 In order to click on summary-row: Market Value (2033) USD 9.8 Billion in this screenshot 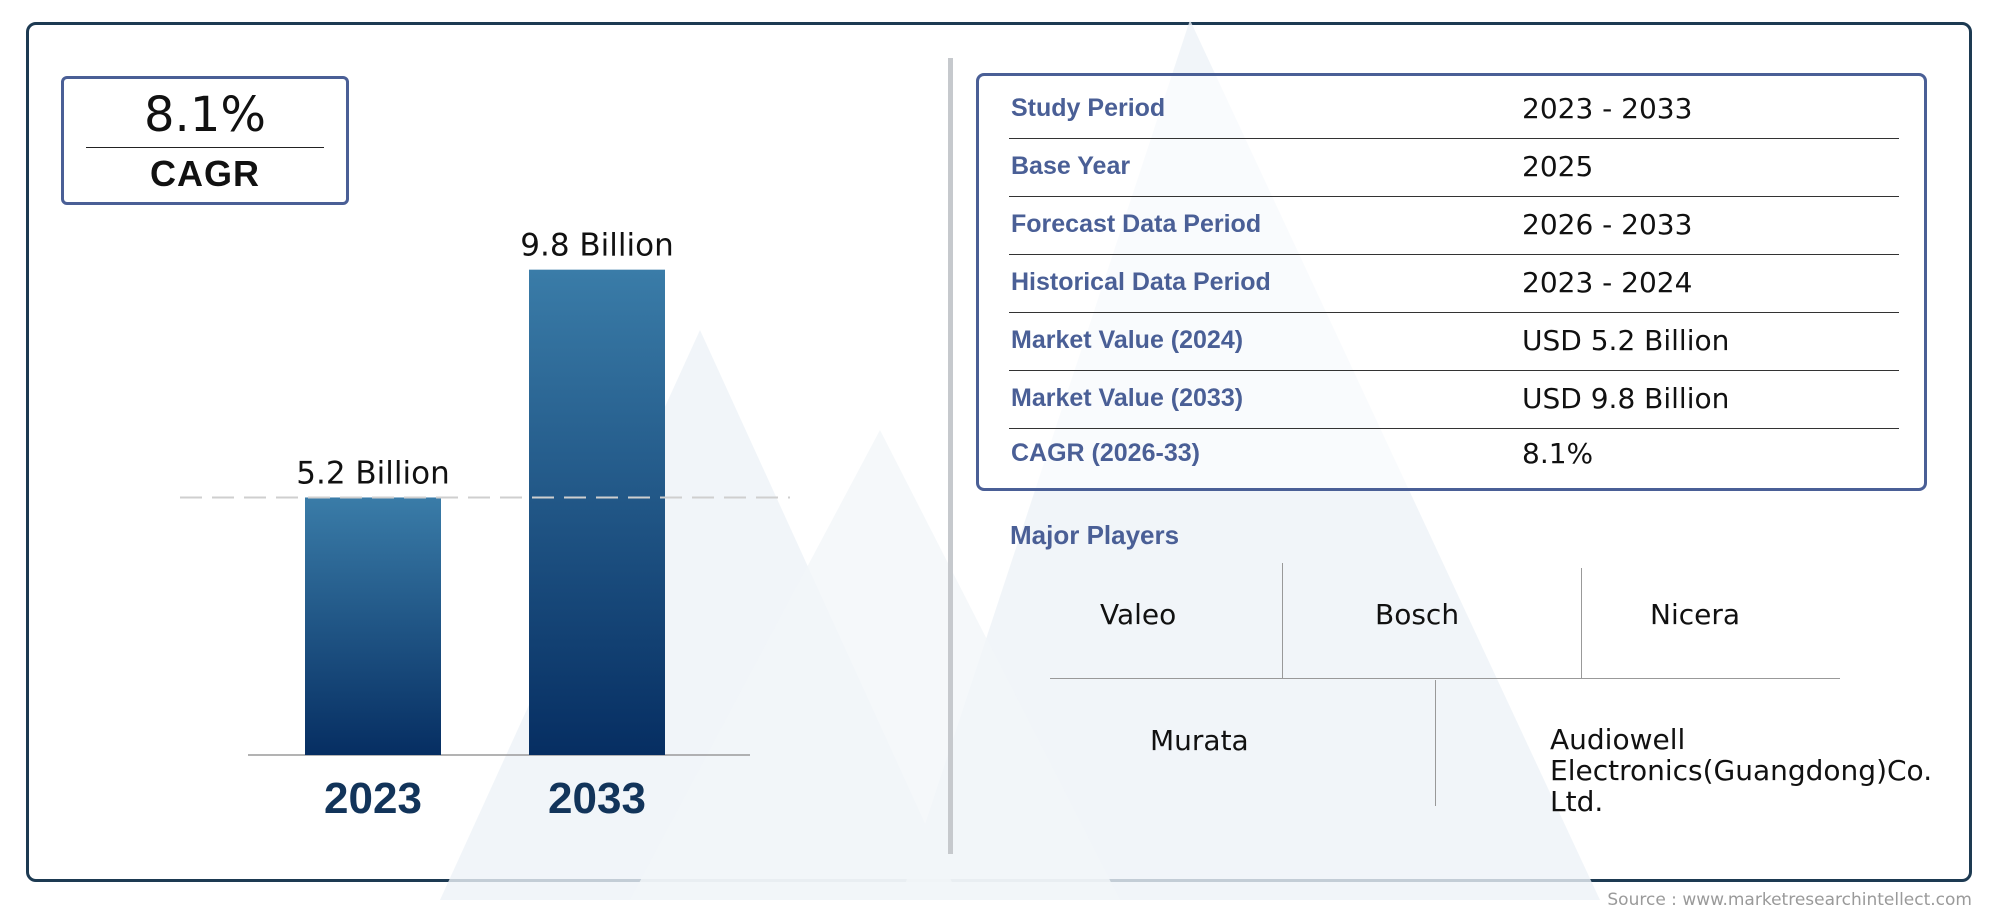, I will do `click(1454, 399)`.